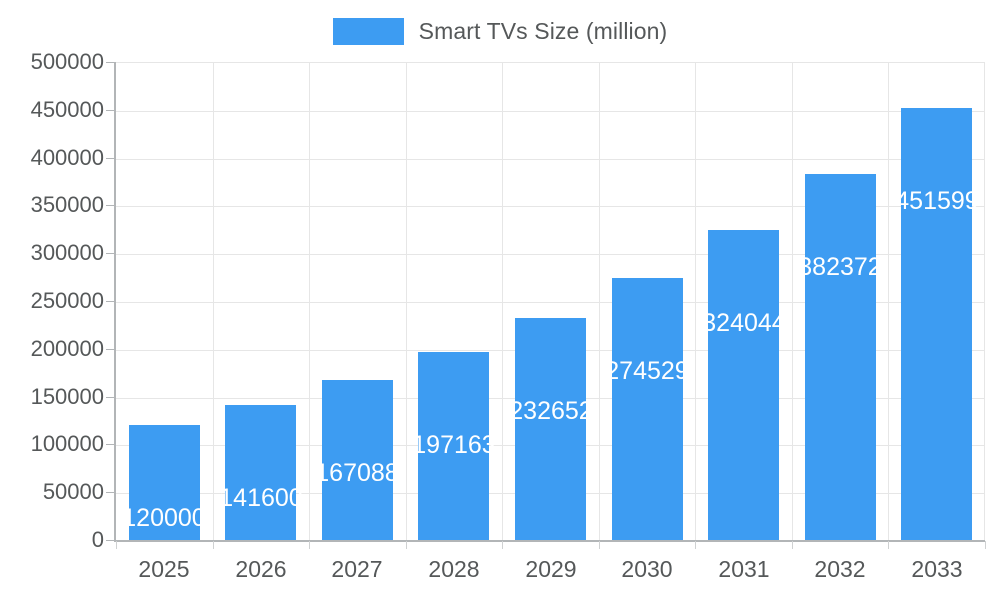 This screenshot has width=1000, height=600. I want to click on y-axis-line, so click(115, 301).